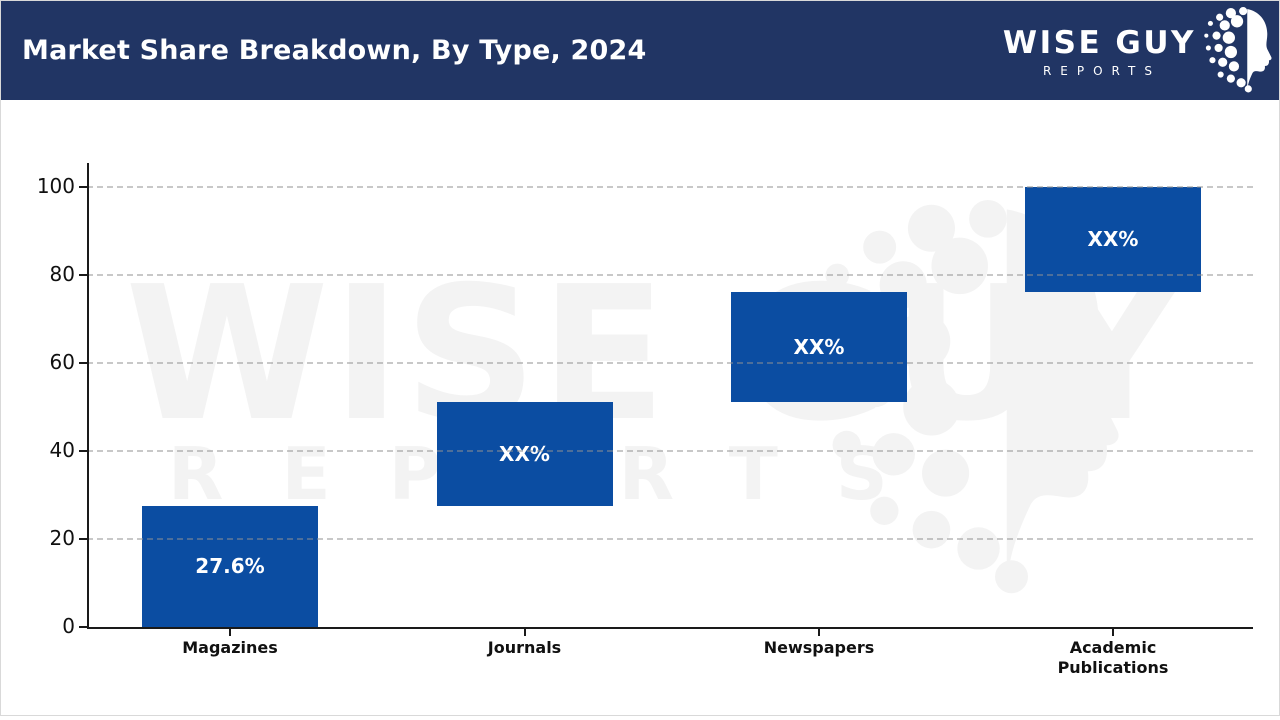 Image resolution: width=1280 pixels, height=720 pixels. Describe the element at coordinates (1238, 50) in the screenshot. I see `logo-face-icon` at that location.